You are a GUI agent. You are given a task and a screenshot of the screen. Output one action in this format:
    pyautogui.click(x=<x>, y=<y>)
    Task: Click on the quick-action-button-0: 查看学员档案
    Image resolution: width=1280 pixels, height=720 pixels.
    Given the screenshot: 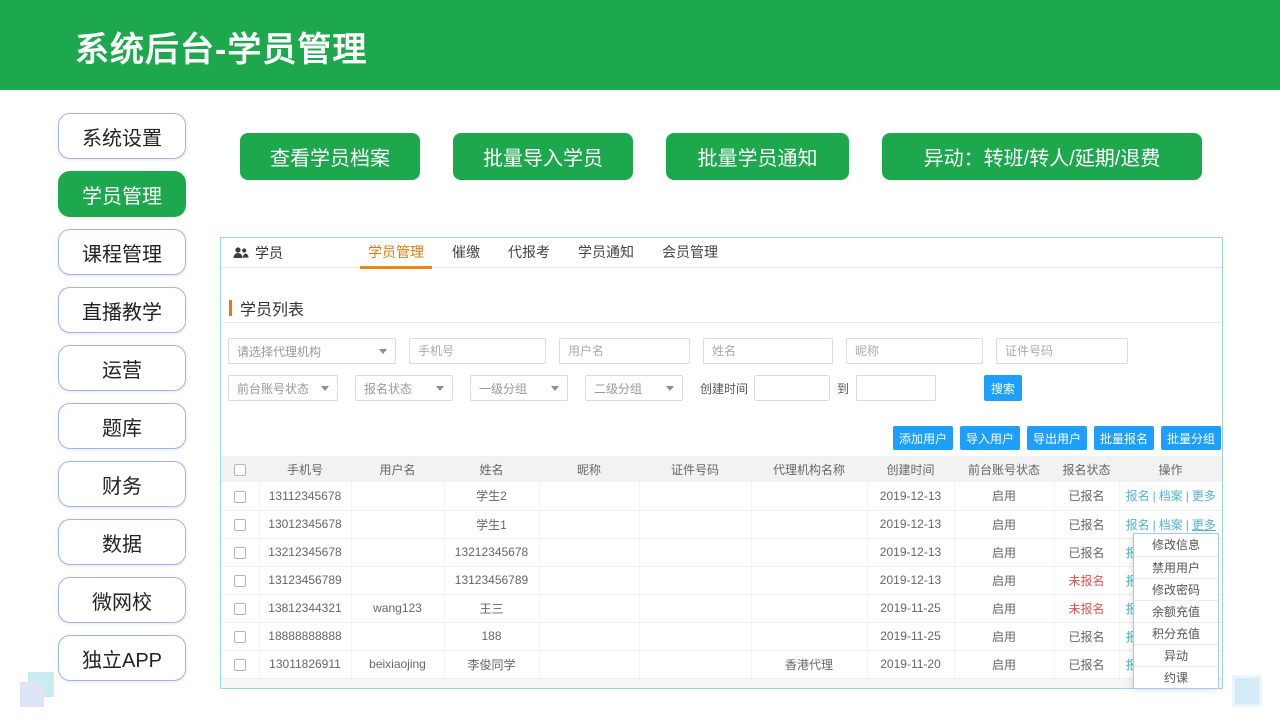 What is the action you would take?
    pyautogui.click(x=330, y=156)
    